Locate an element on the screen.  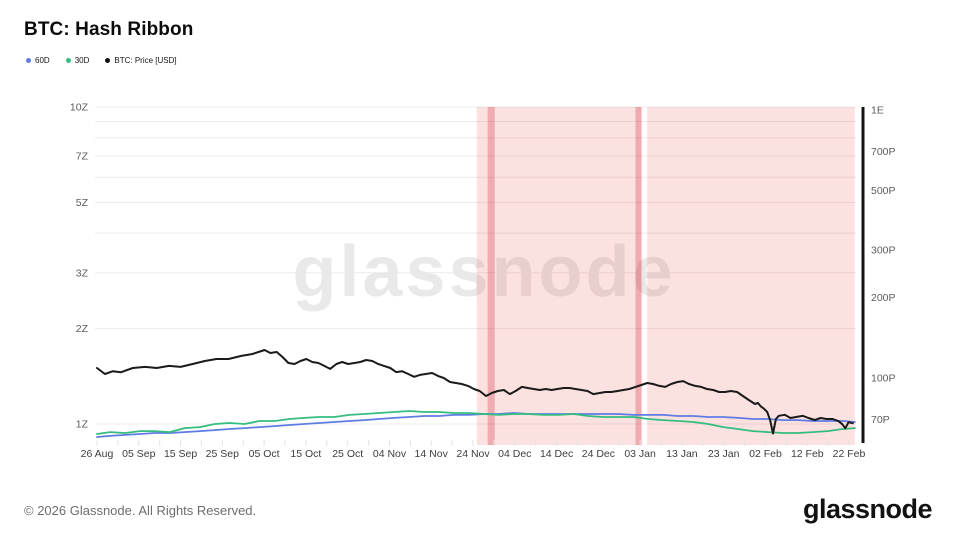
x-axis-label: 14 Dec is located at coordinates (556, 454).